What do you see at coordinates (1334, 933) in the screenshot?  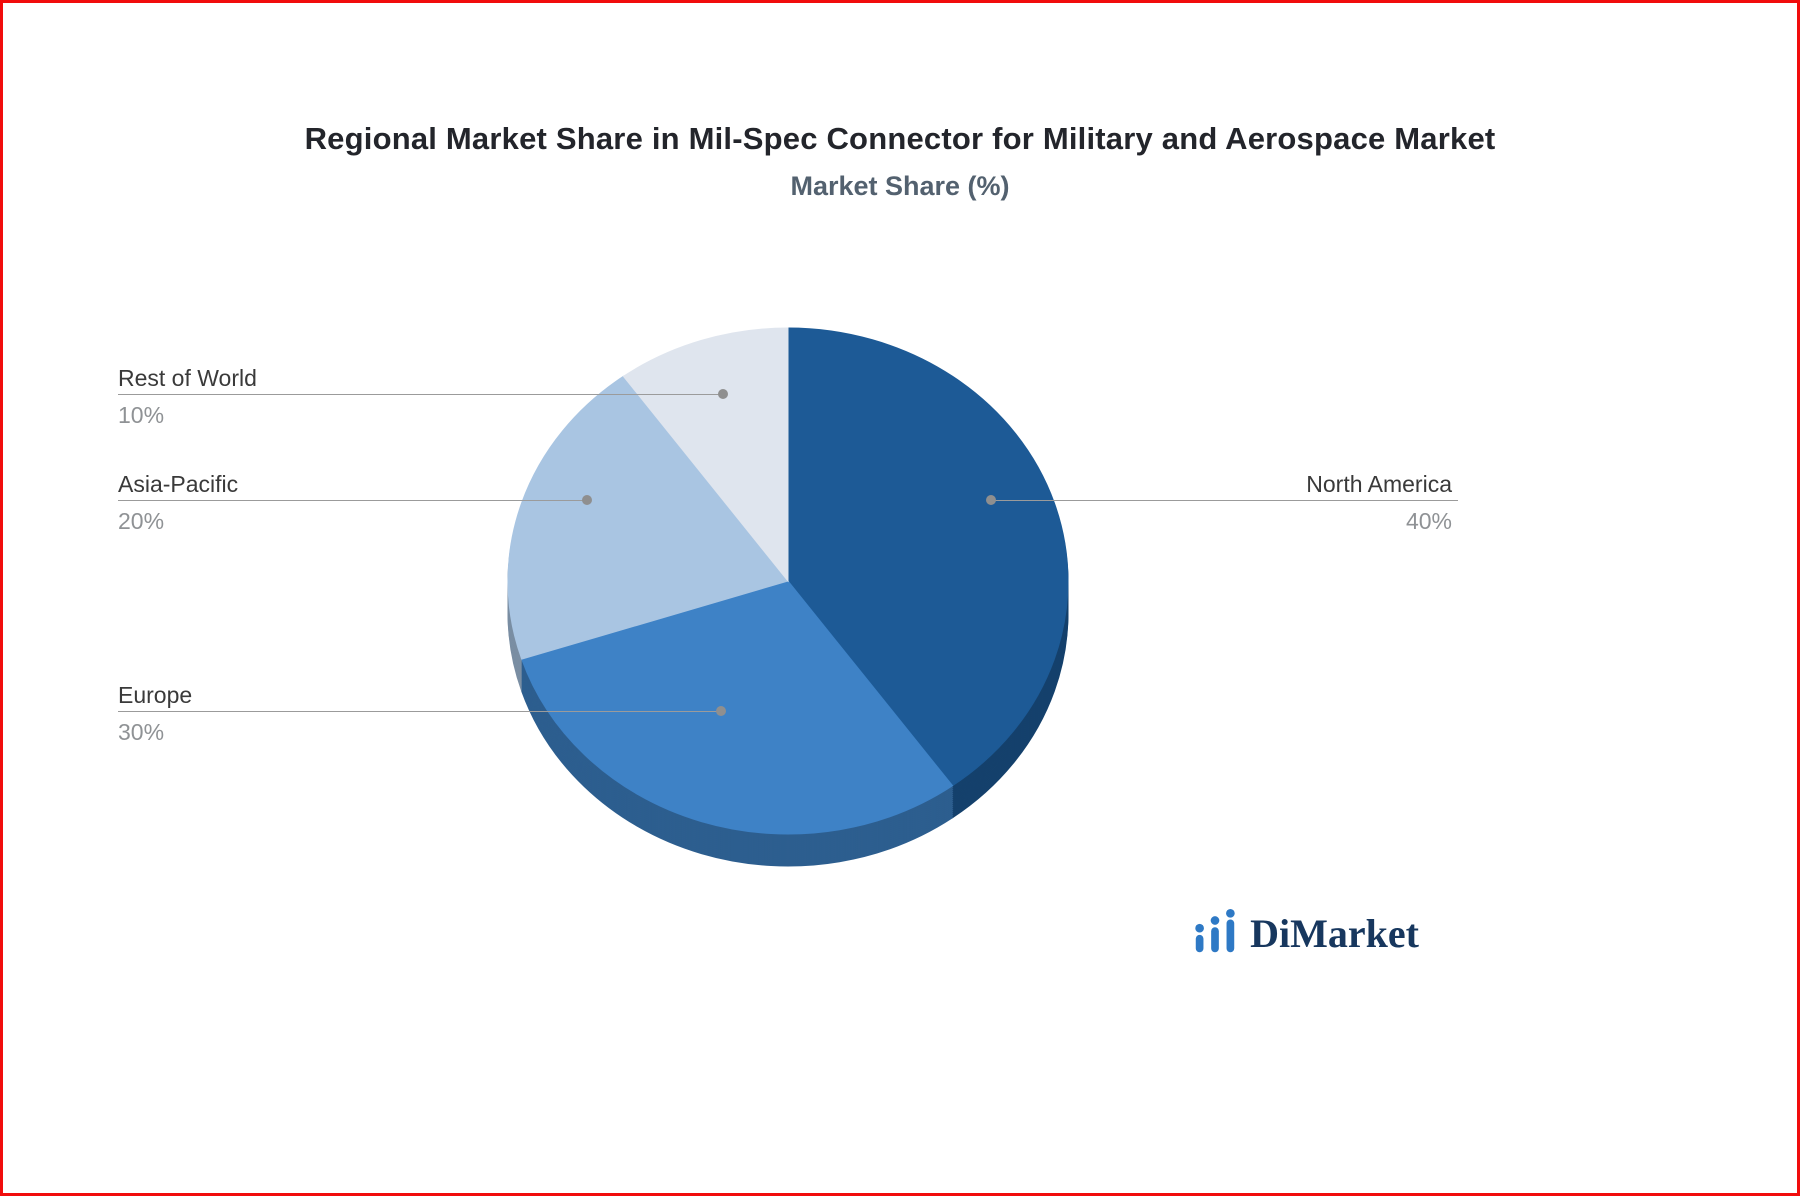 I see `brand-logo-text: DiMarket` at bounding box center [1334, 933].